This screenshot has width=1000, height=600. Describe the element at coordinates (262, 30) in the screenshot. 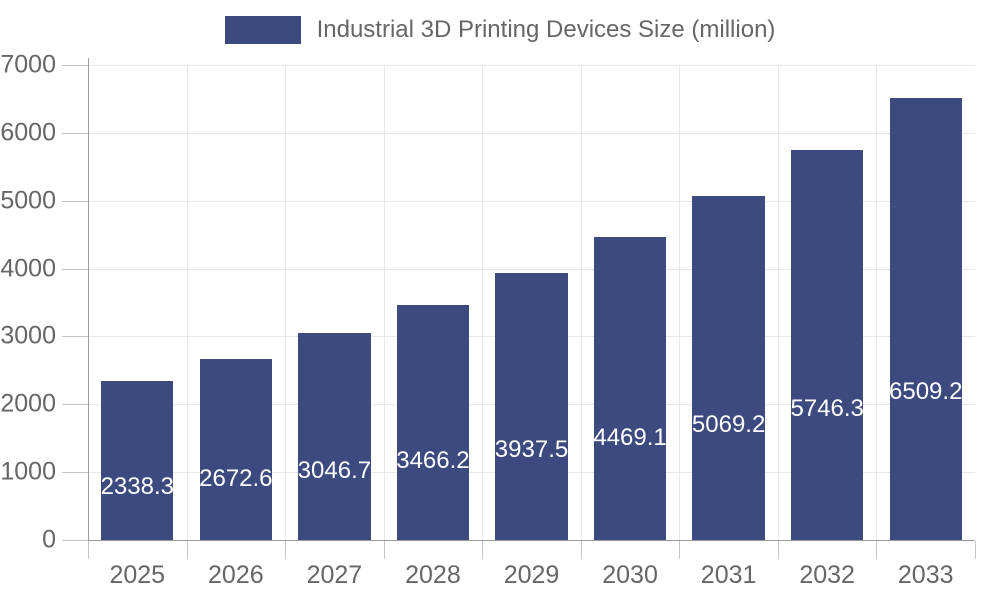

I see `legend-color-swatch-icon` at that location.